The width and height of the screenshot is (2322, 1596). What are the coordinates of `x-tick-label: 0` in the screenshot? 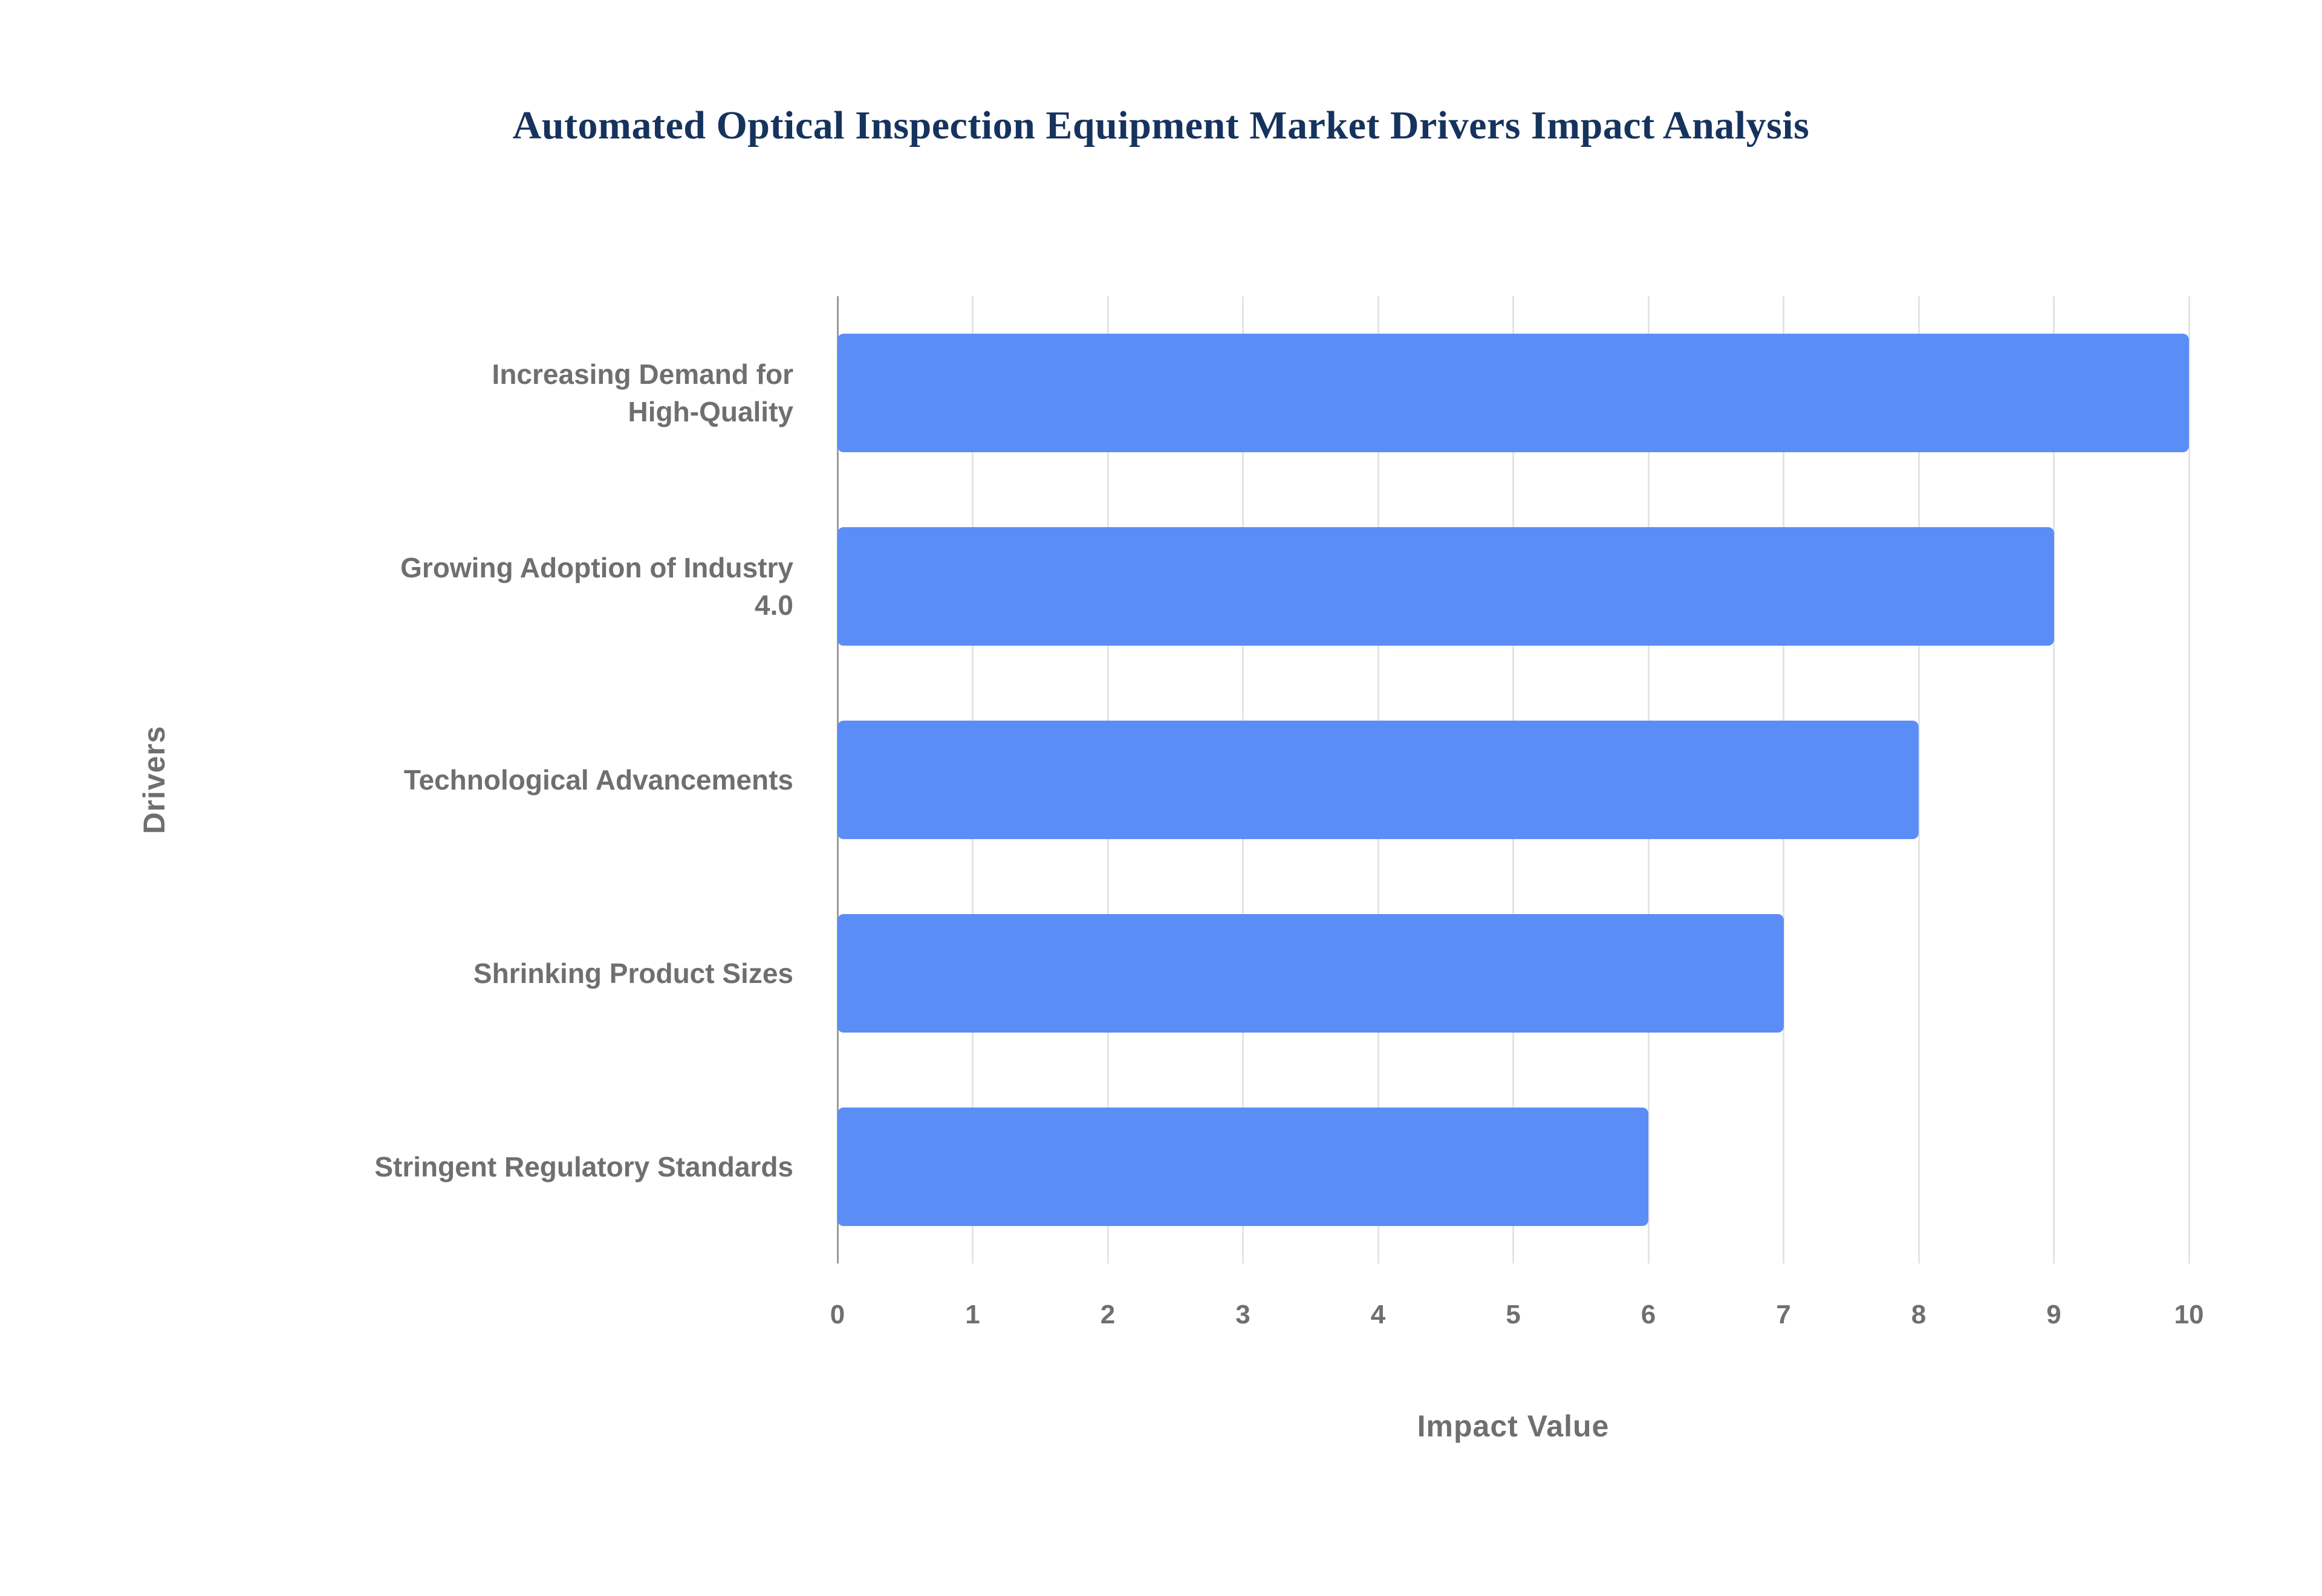 It's located at (838, 1314).